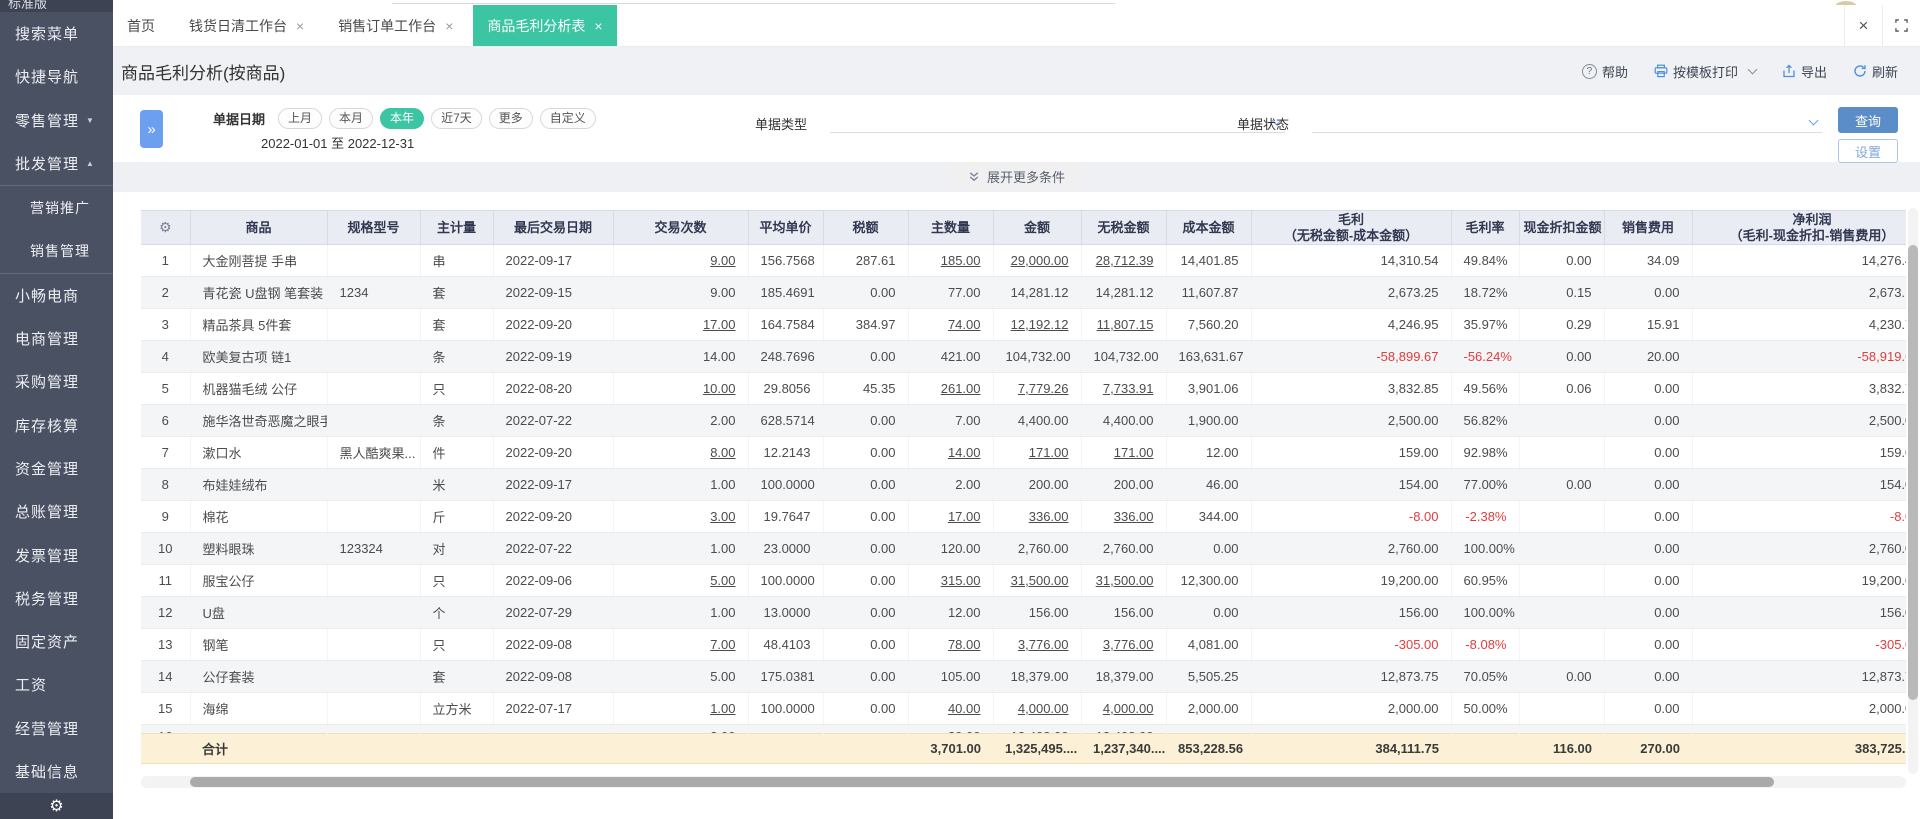 This screenshot has height=819, width=1920. I want to click on column-header: 税额, so click(866, 227).